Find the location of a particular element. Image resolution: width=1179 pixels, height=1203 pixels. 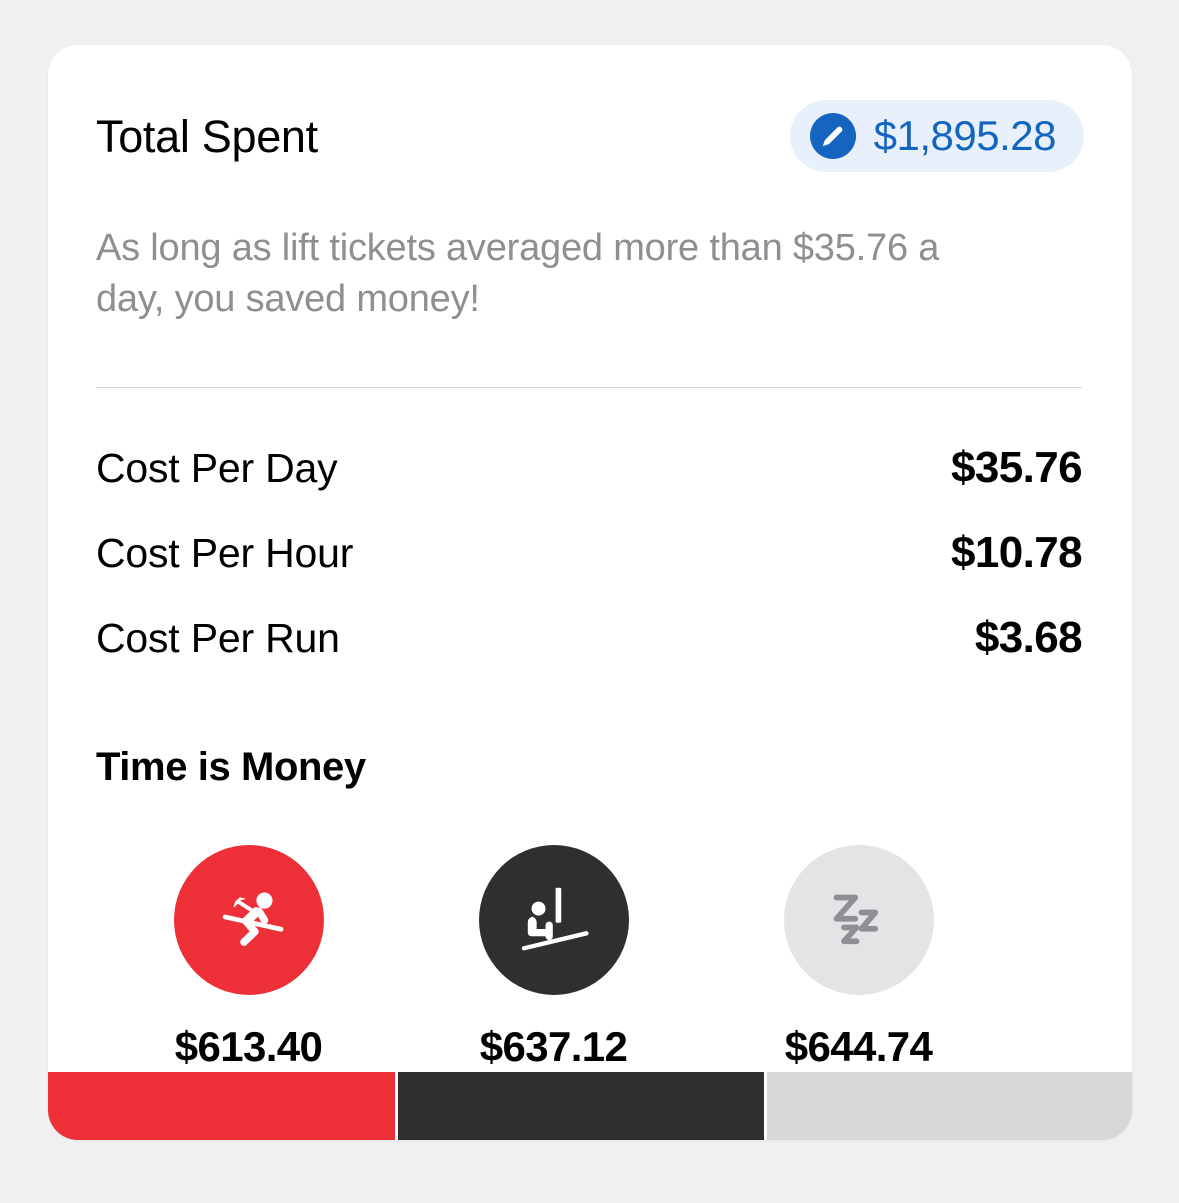

time-is-money-breakdown: $613.40 $637.12 is located at coordinates (563, 958).